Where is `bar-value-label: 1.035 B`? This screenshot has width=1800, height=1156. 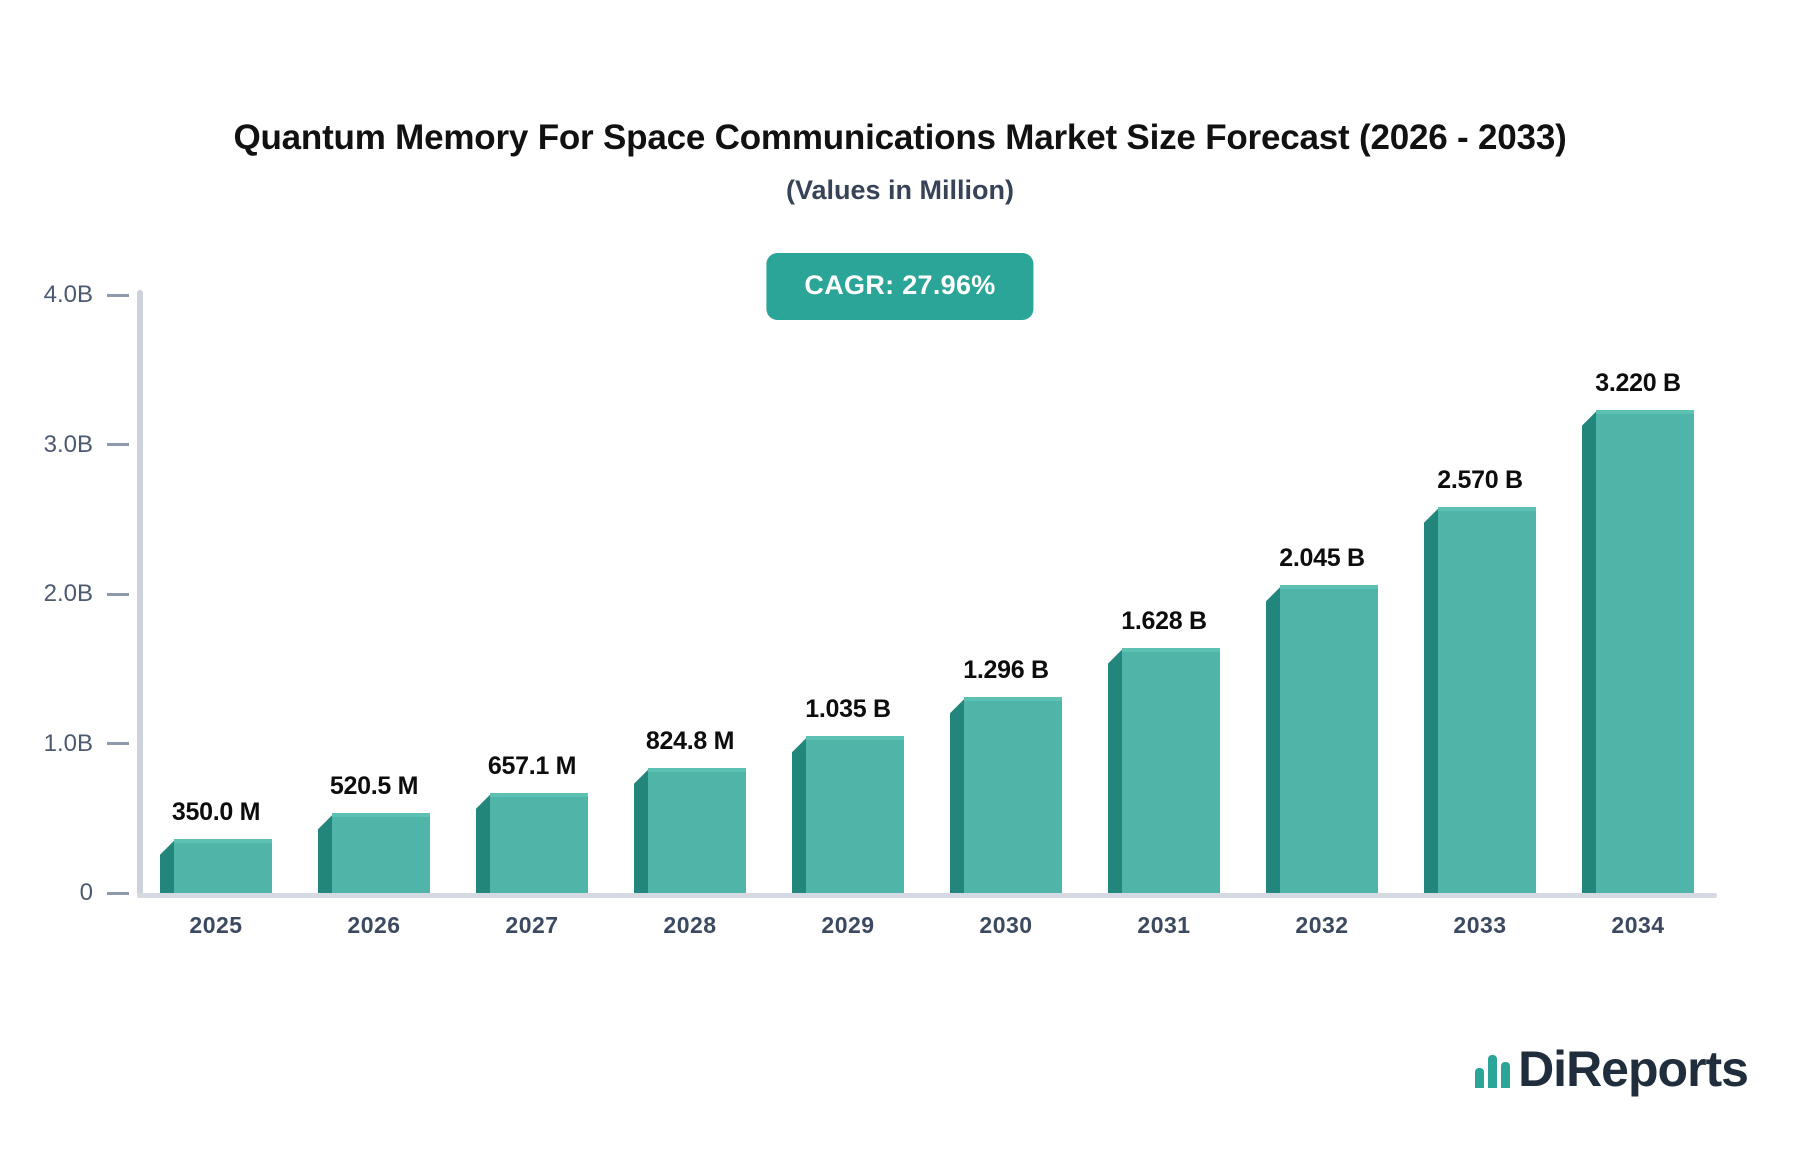
bar-value-label: 1.035 B is located at coordinates (848, 709).